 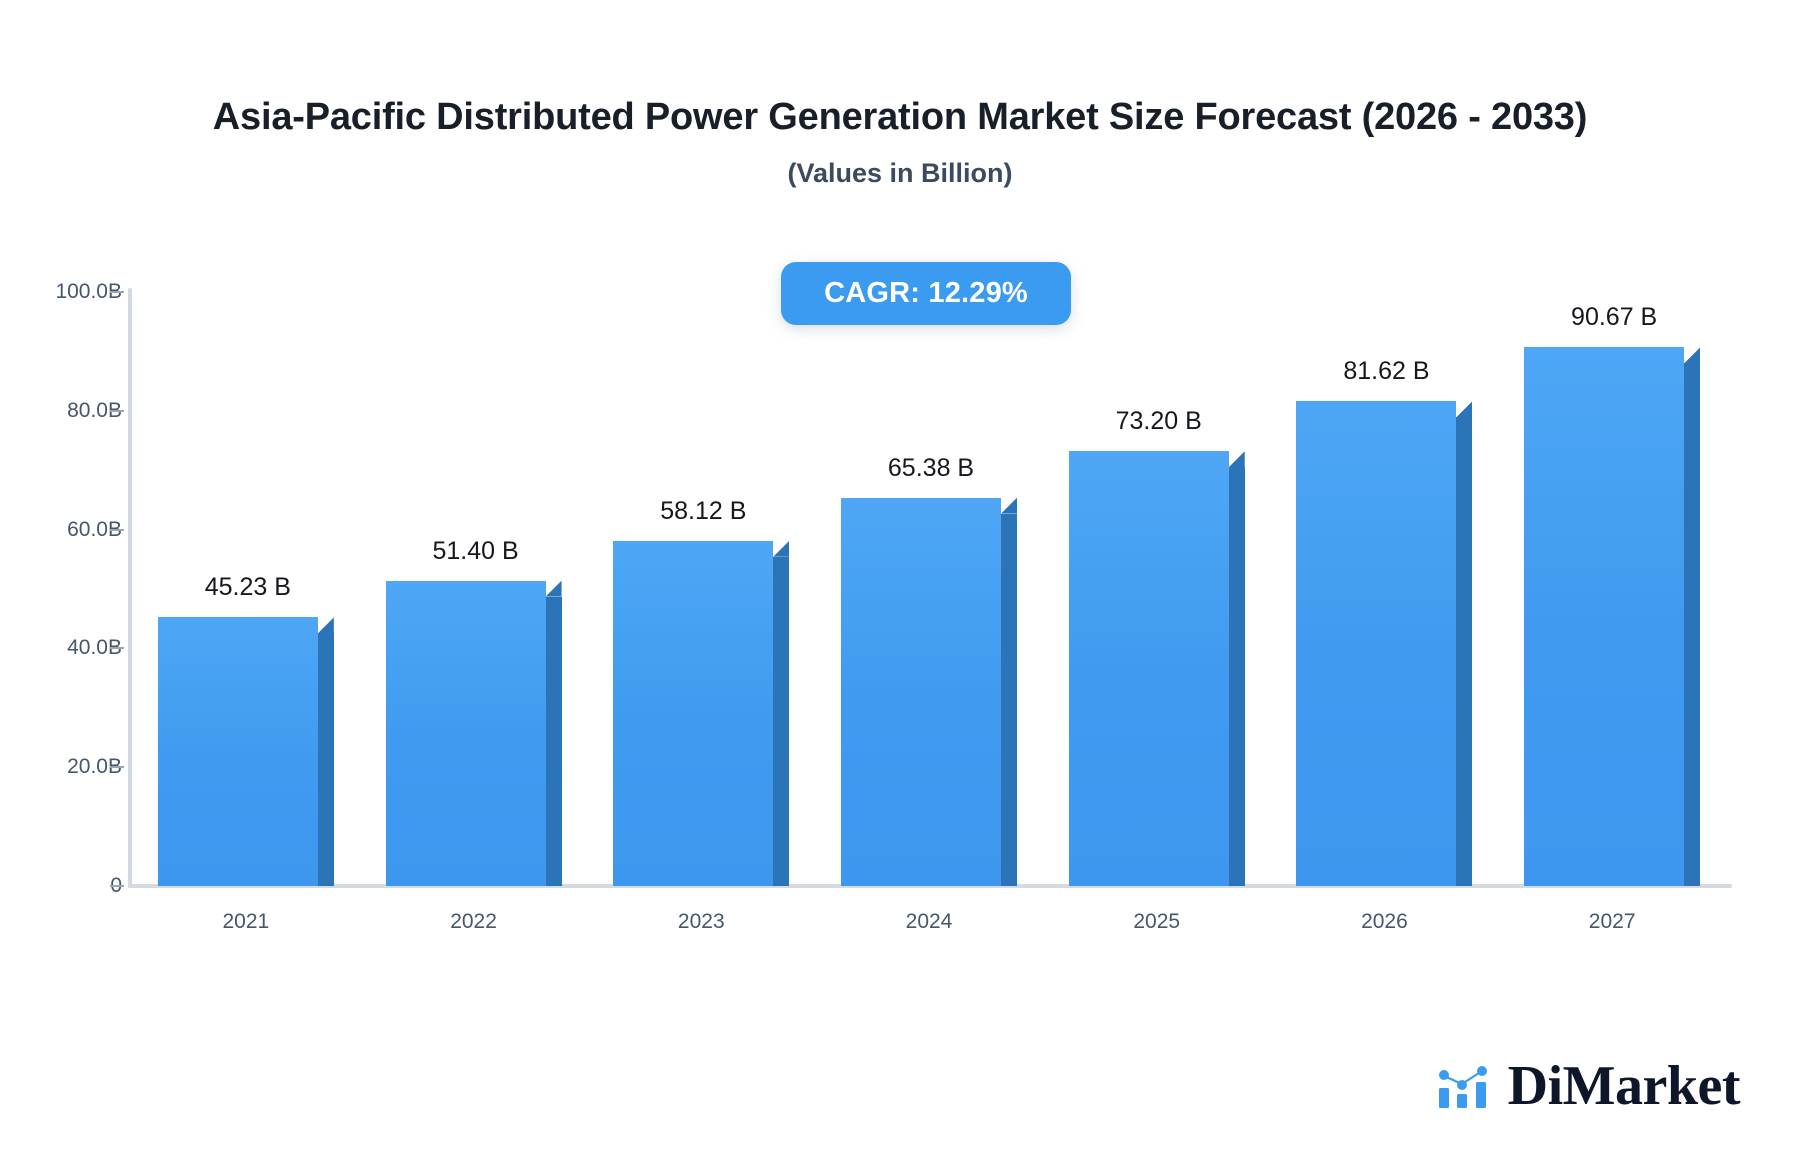 I want to click on y-axis-tick-label: 100.0B, so click(x=88, y=291).